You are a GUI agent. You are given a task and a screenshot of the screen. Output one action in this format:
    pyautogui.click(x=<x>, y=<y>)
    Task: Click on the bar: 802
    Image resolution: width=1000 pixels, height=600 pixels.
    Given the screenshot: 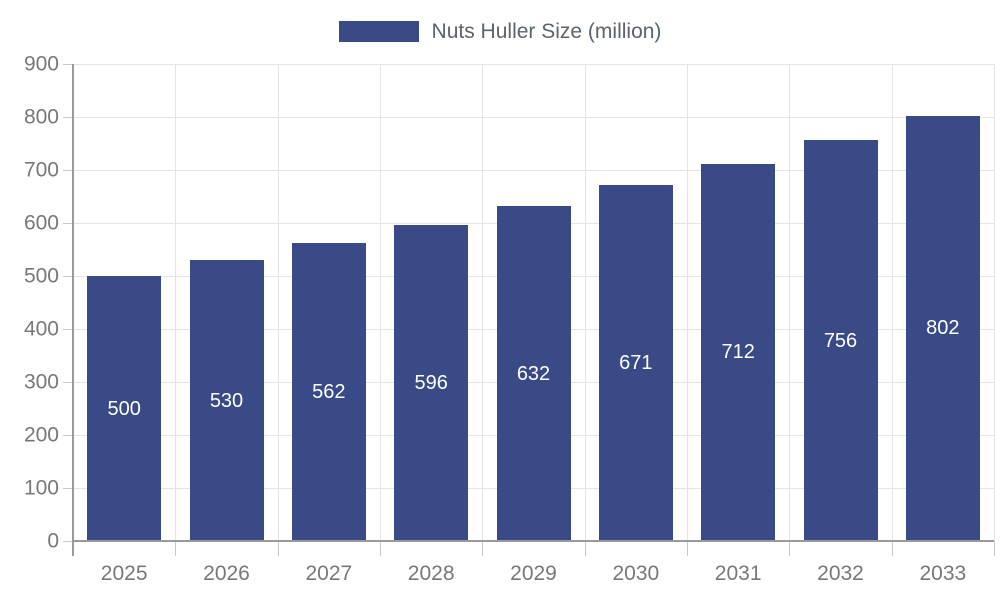 What is the action you would take?
    pyautogui.click(x=942, y=328)
    